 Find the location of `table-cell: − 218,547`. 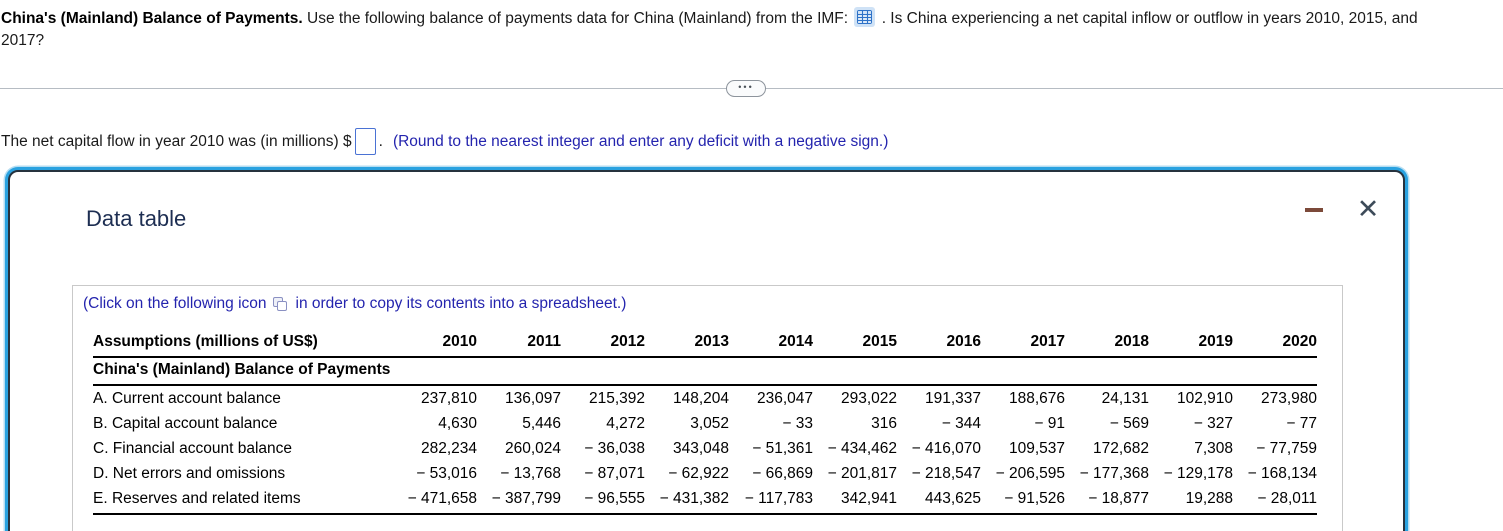

table-cell: − 218,547 is located at coordinates (946, 473).